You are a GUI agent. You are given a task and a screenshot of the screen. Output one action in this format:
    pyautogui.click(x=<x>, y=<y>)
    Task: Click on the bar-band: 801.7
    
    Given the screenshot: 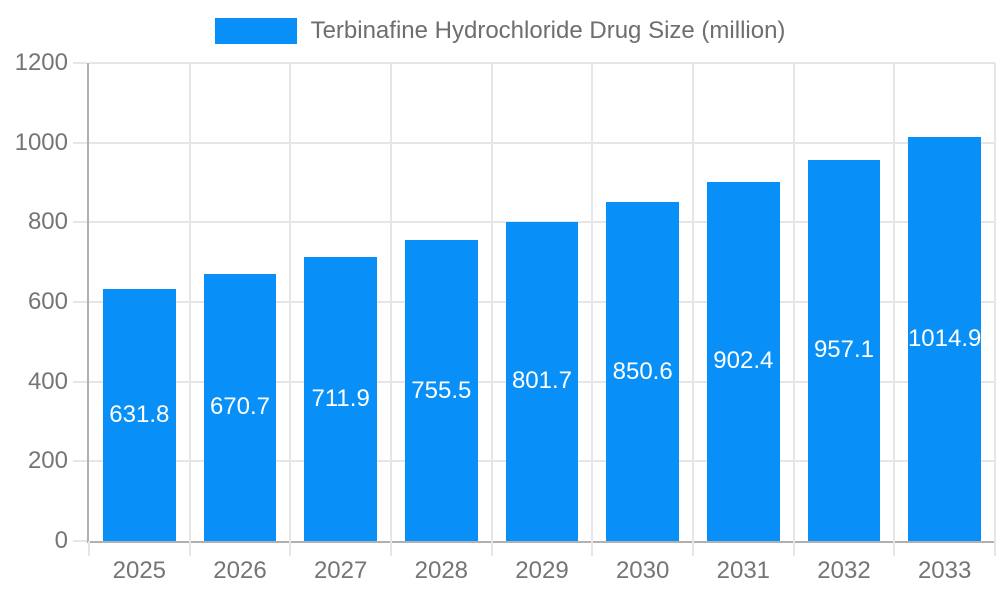 What is the action you would take?
    pyautogui.click(x=542, y=302)
    